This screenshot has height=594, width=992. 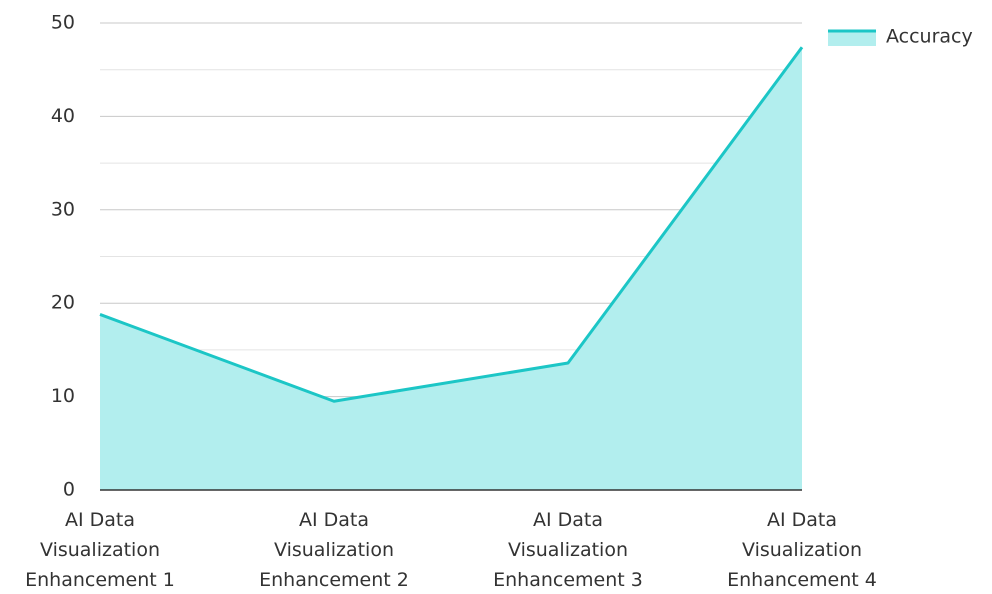 What do you see at coordinates (69, 490) in the screenshot?
I see `y-tick-label: 0` at bounding box center [69, 490].